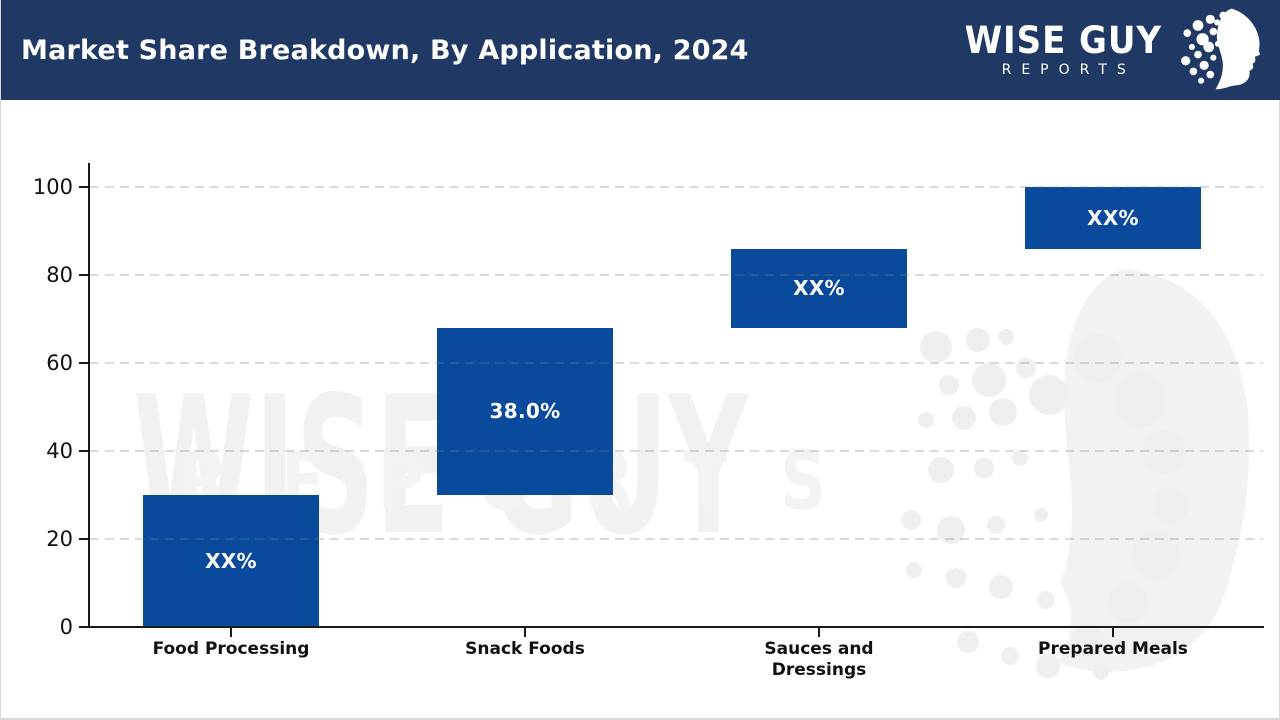 This screenshot has width=1280, height=720. What do you see at coordinates (1221, 49) in the screenshot?
I see `brand-face-icon` at bounding box center [1221, 49].